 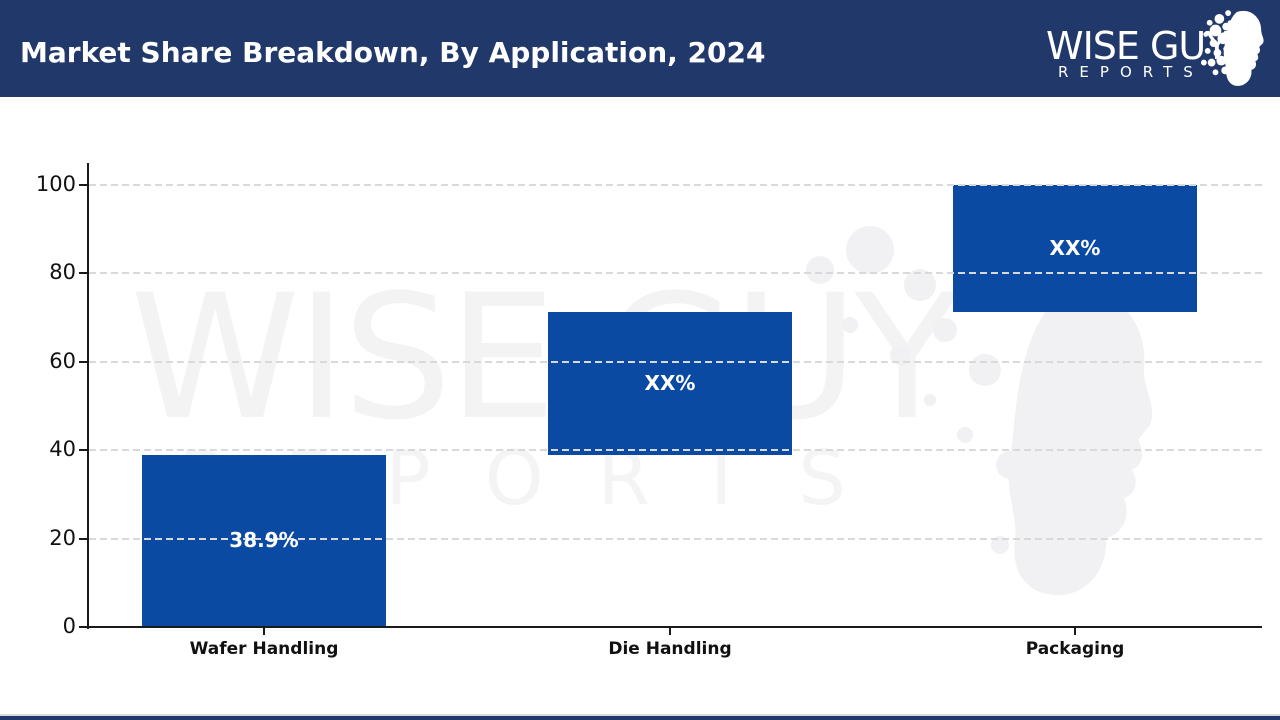 What do you see at coordinates (1232, 48) in the screenshot?
I see `logo-dotted-head-icon` at bounding box center [1232, 48].